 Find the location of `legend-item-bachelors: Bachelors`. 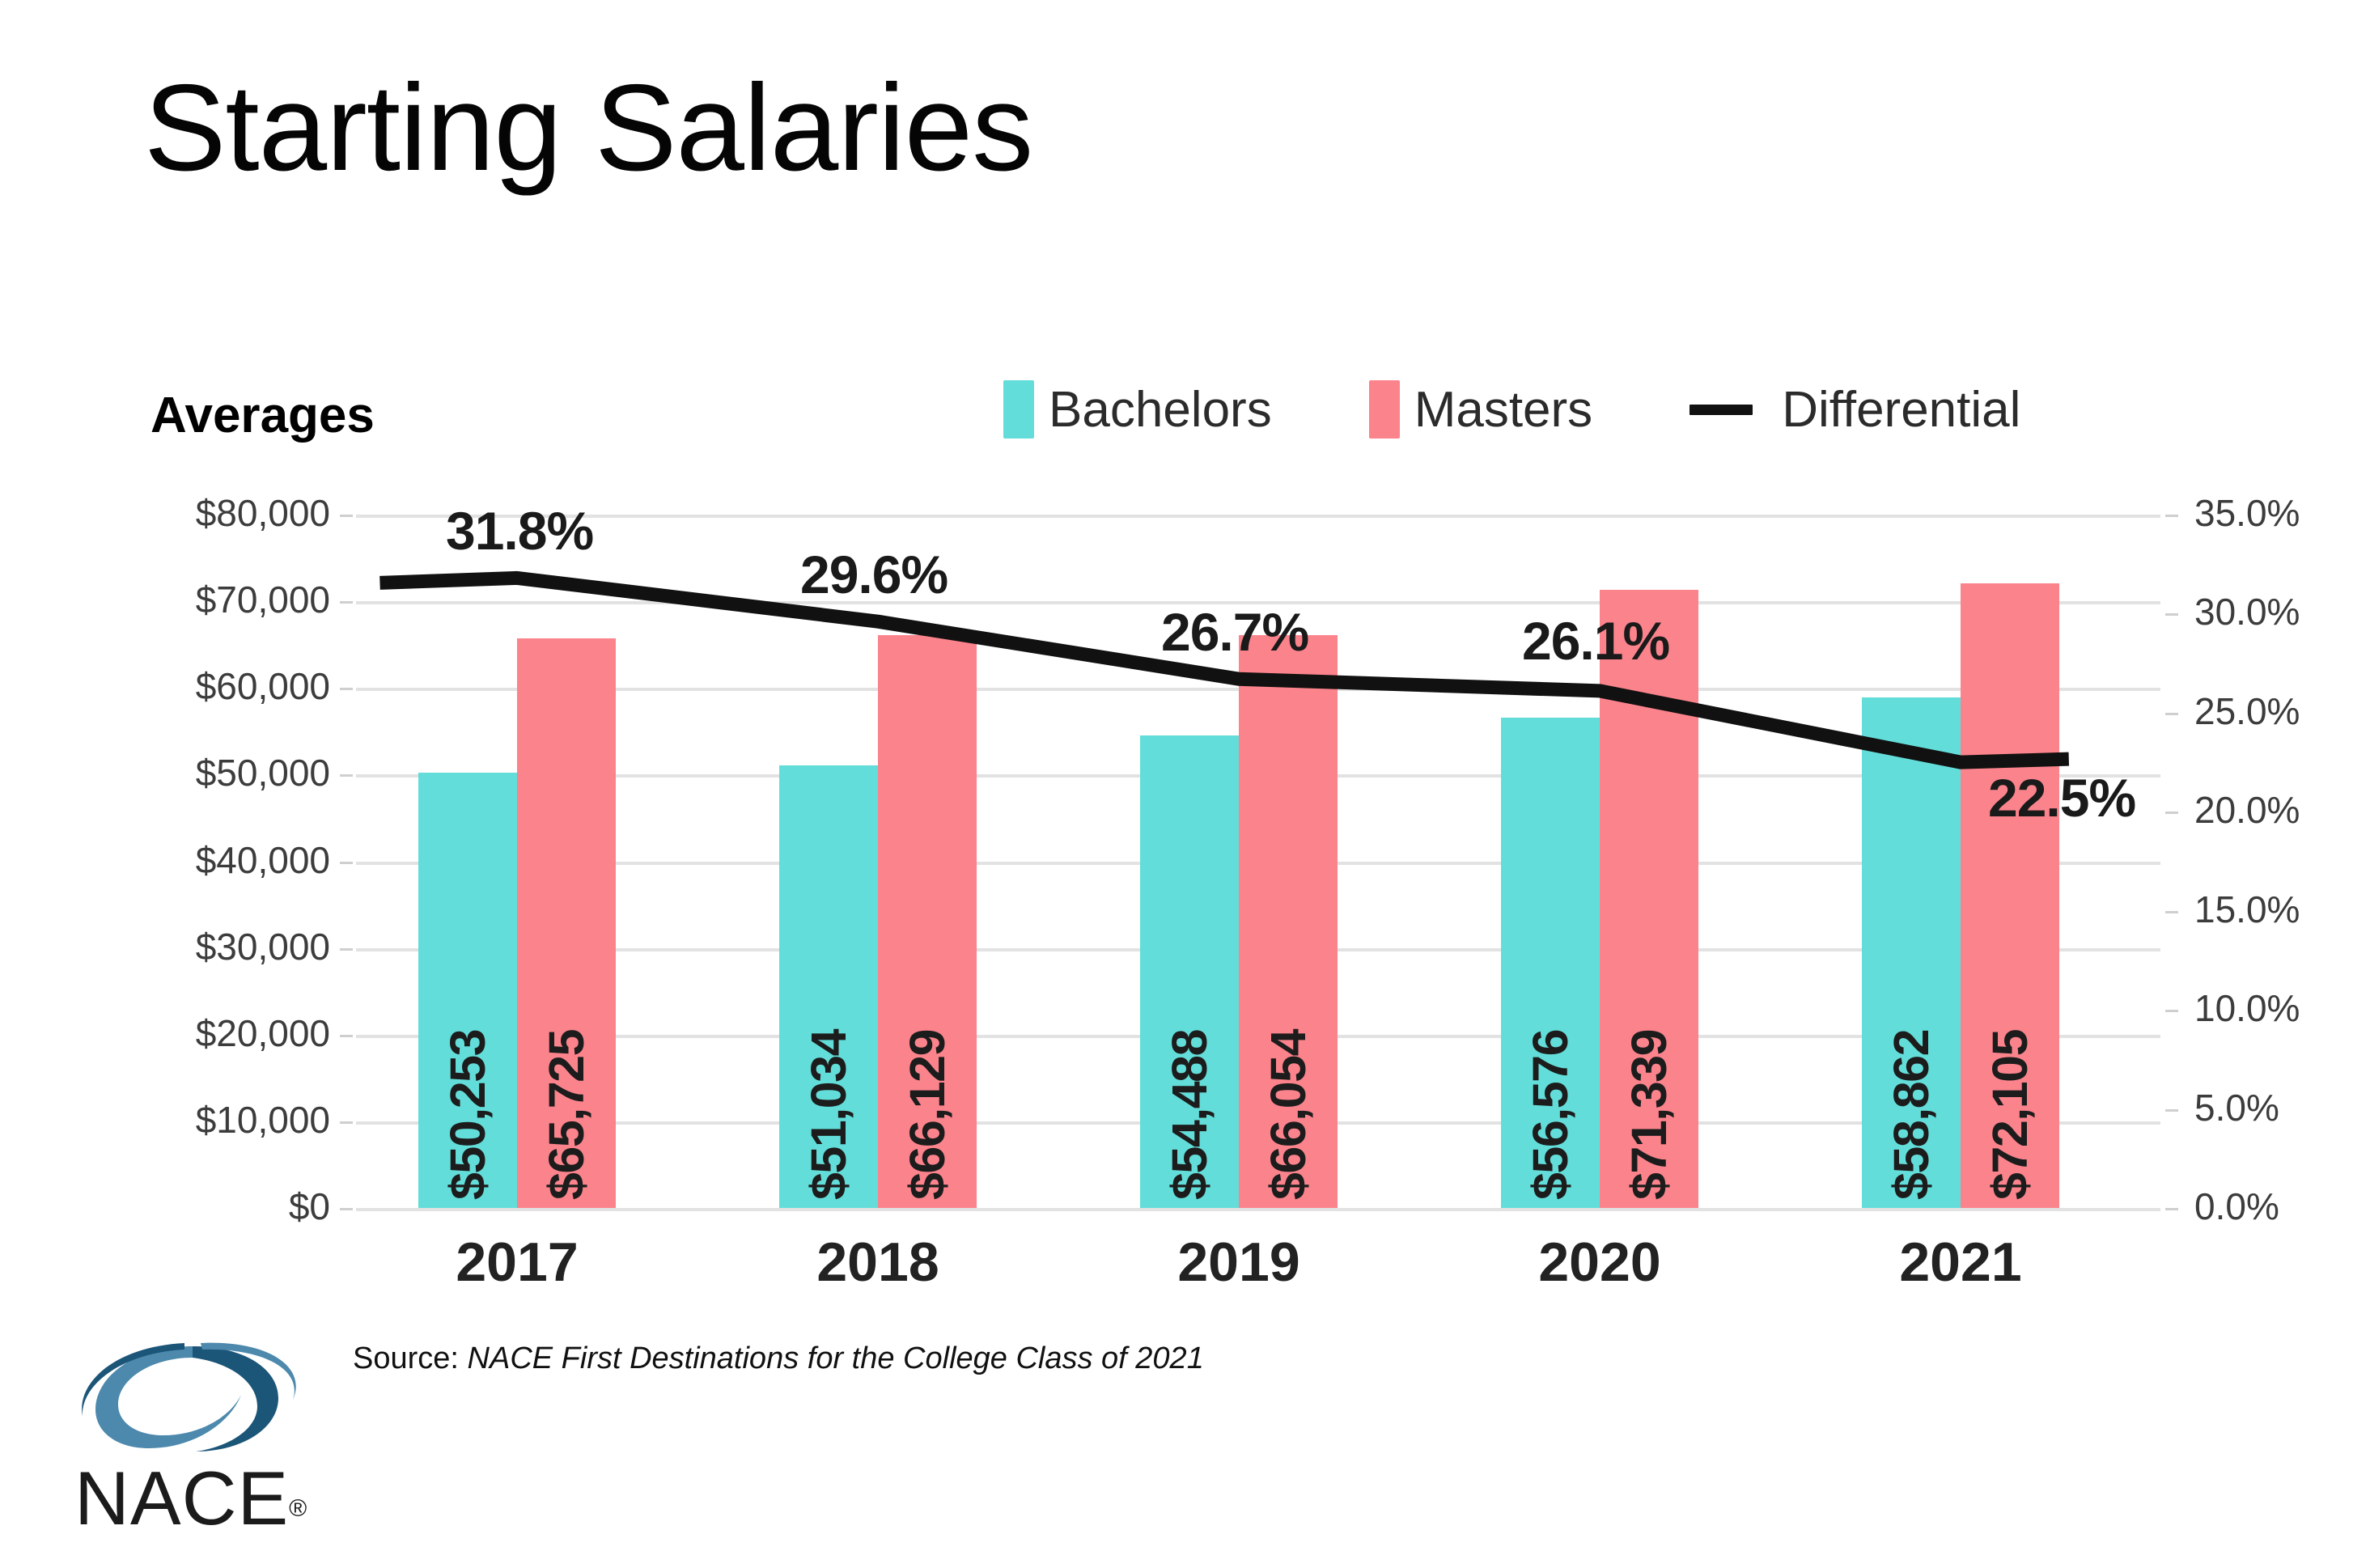

legend-item-bachelors: Bachelors is located at coordinates (1137, 410).